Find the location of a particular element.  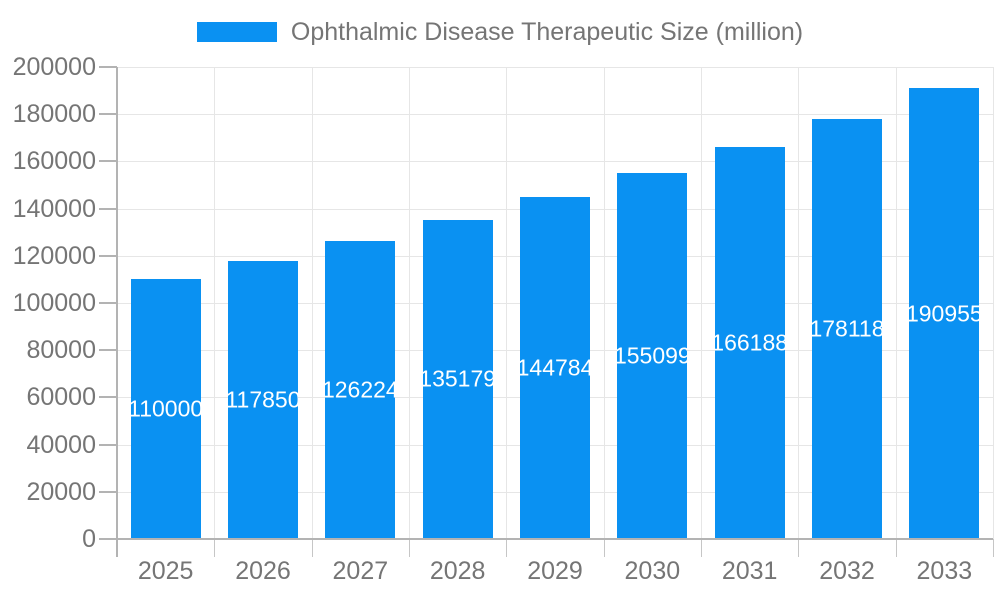

bar-value-label: 178118 is located at coordinates (847, 328).